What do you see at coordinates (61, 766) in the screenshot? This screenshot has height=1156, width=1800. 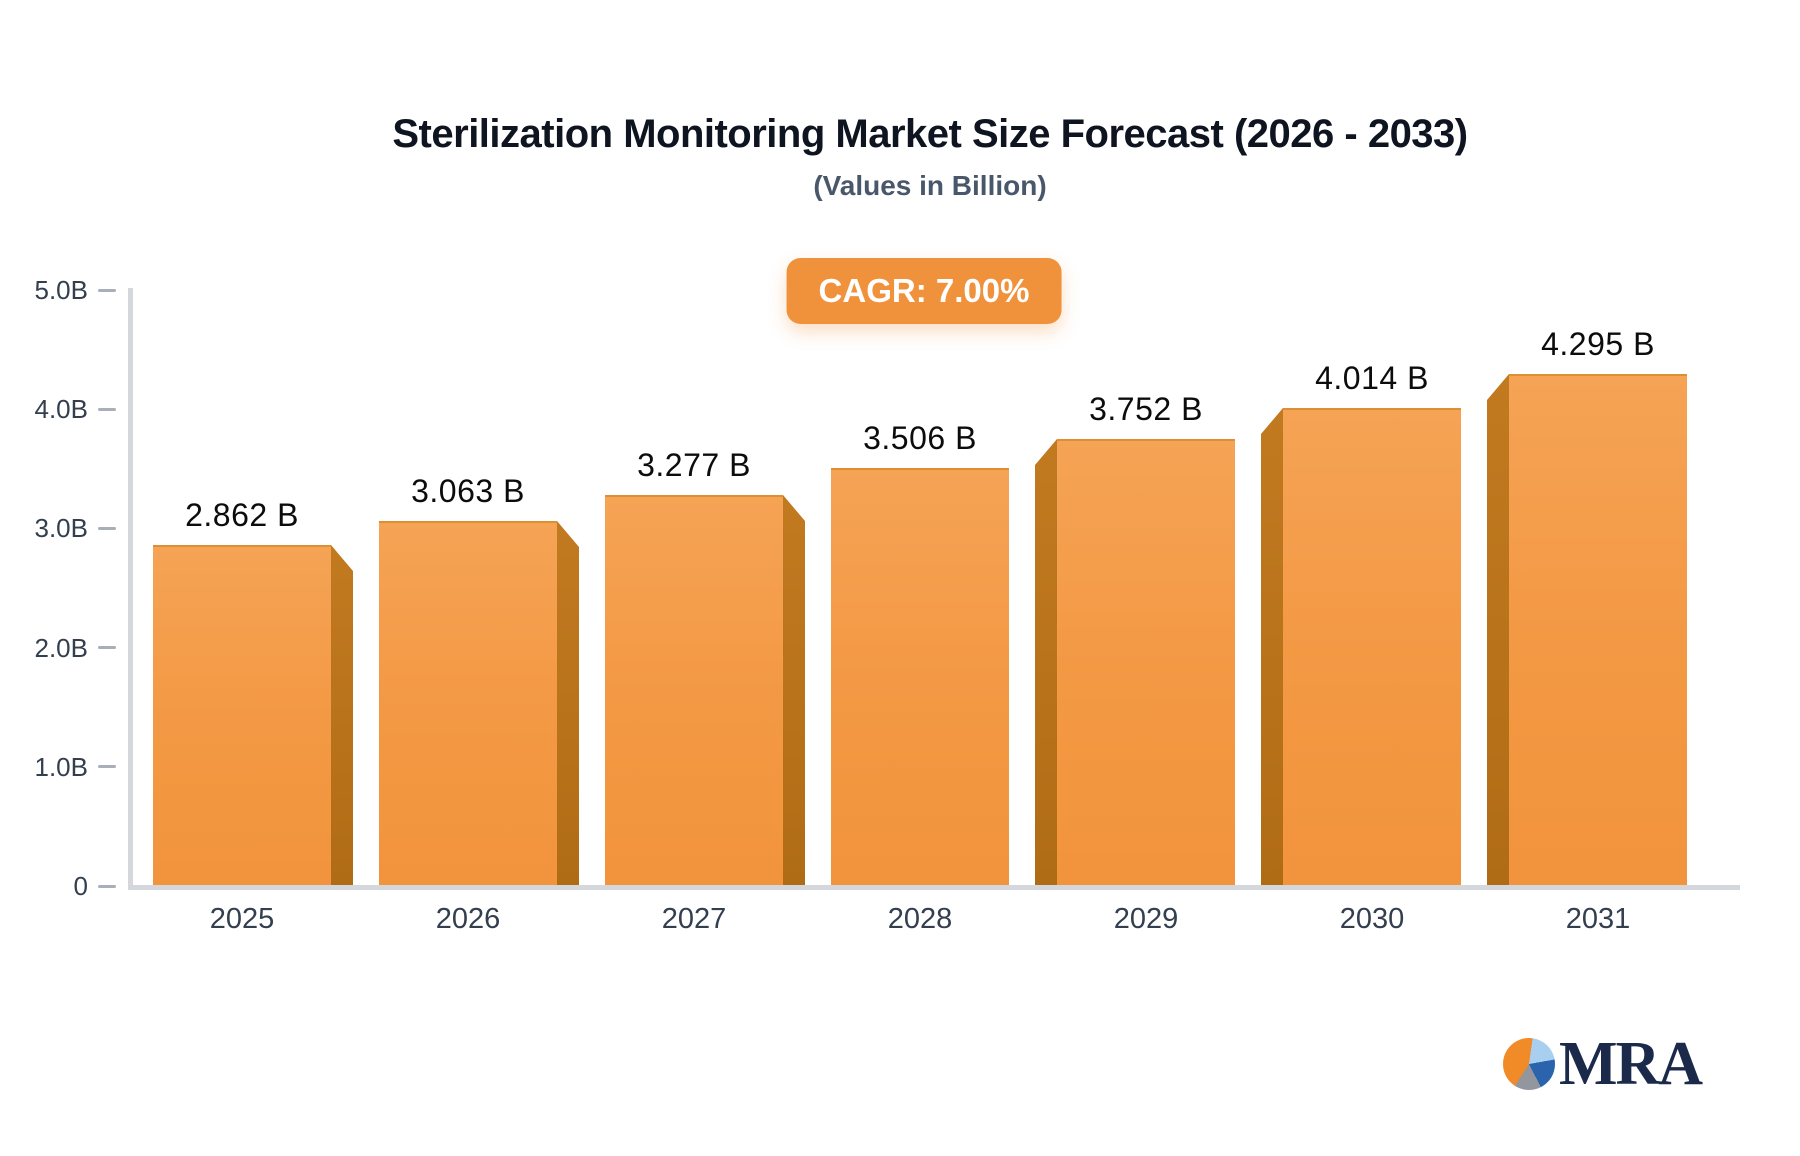 I see `y-tick-label: 1.0B` at bounding box center [61, 766].